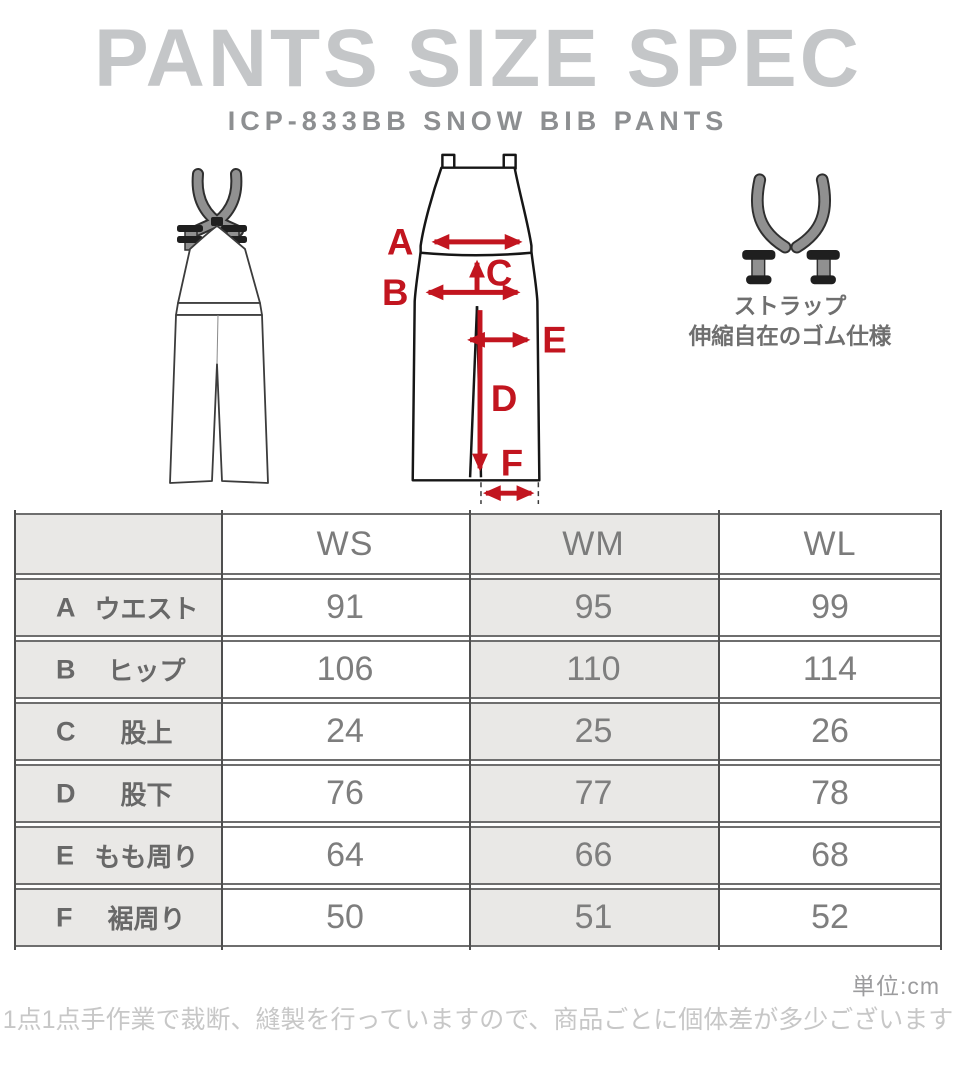 The height and width of the screenshot is (1080, 956). Describe the element at coordinates (895, 986) in the screenshot. I see `unit-note: 単位:cm` at that location.